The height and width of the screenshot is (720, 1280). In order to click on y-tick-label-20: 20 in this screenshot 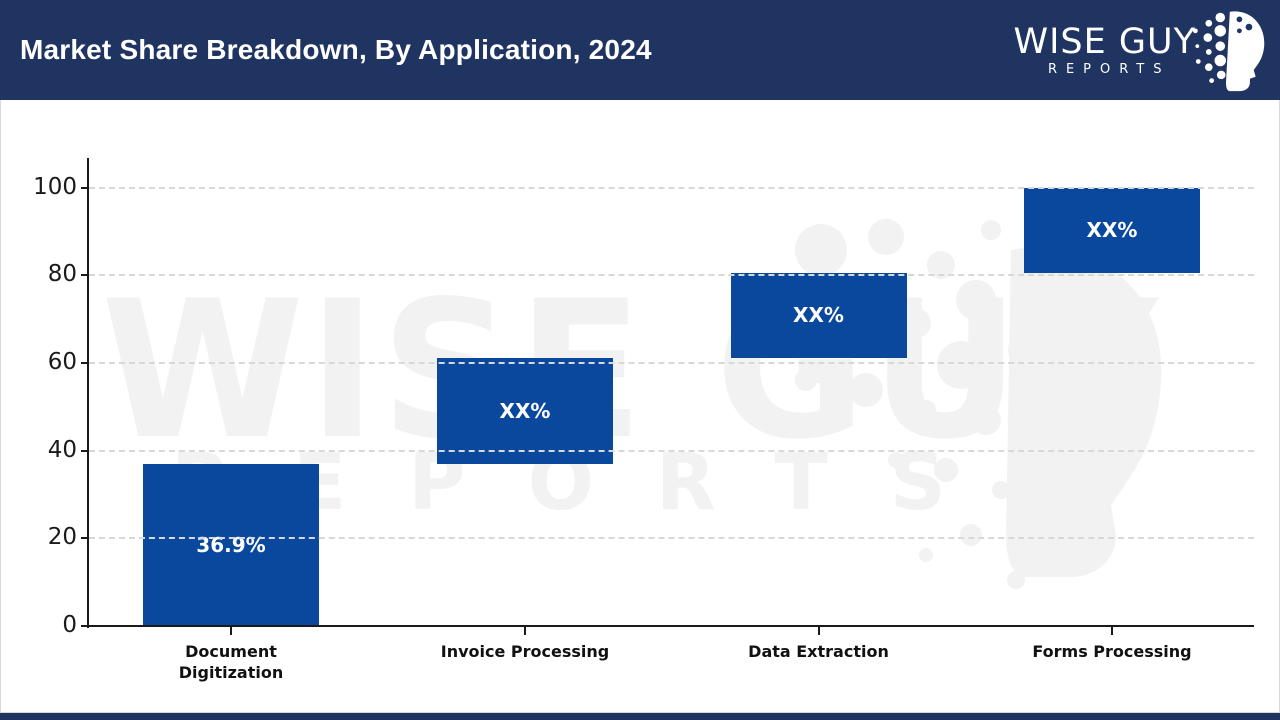, I will do `click(62, 537)`.